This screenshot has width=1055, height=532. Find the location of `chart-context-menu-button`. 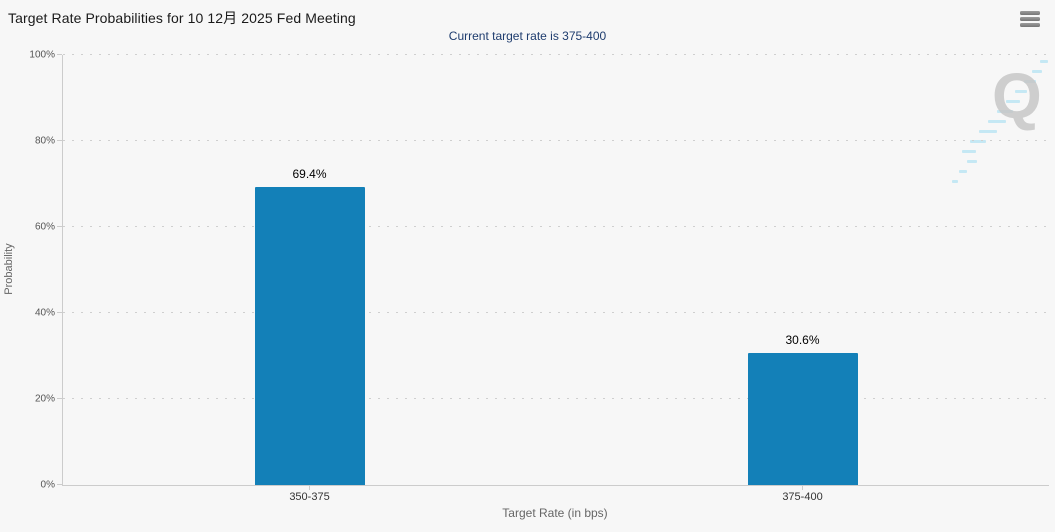

chart-context-menu-button is located at coordinates (1030, 19).